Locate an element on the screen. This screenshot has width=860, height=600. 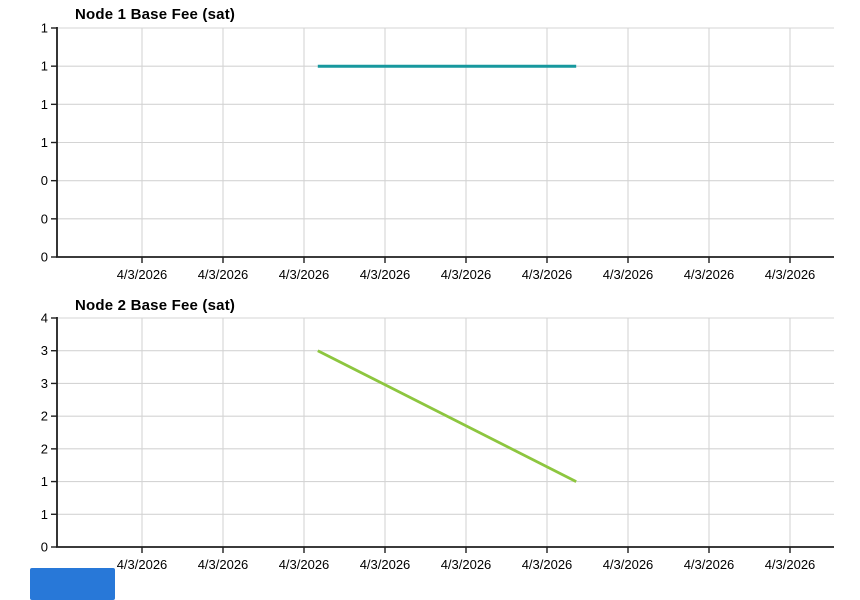
y-tick-label: 4 is located at coordinates (44, 318).